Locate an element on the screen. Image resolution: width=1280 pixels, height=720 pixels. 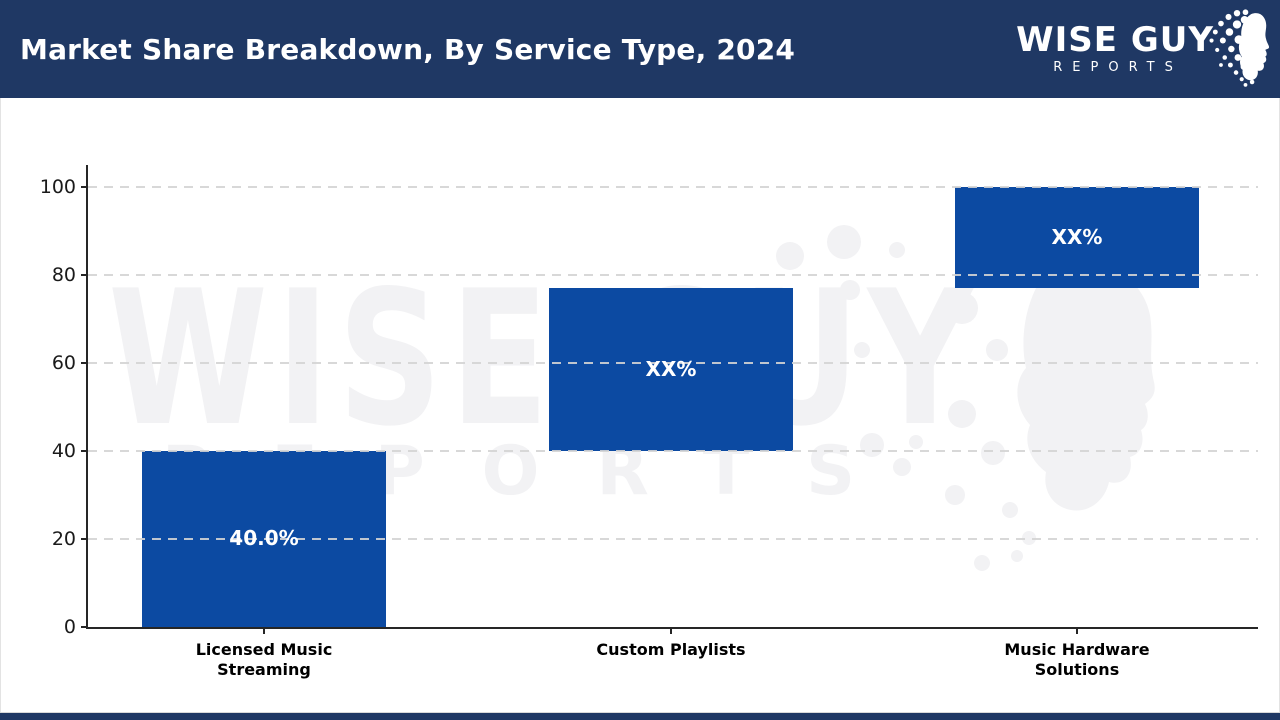
x-axis-spine is located at coordinates (672, 628).